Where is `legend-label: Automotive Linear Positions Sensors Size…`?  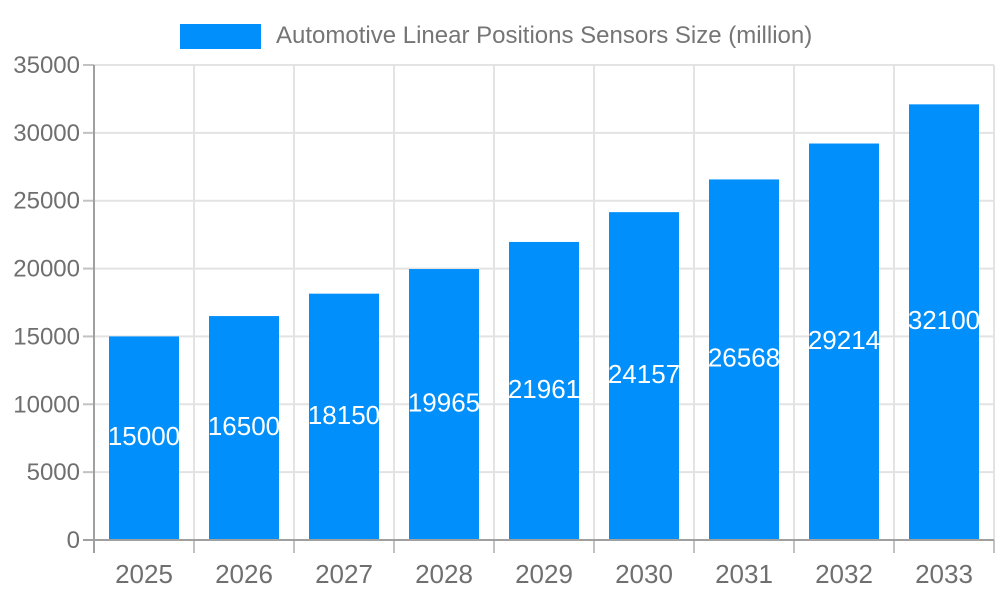
legend-label: Automotive Linear Positions Sensors Size… is located at coordinates (544, 35).